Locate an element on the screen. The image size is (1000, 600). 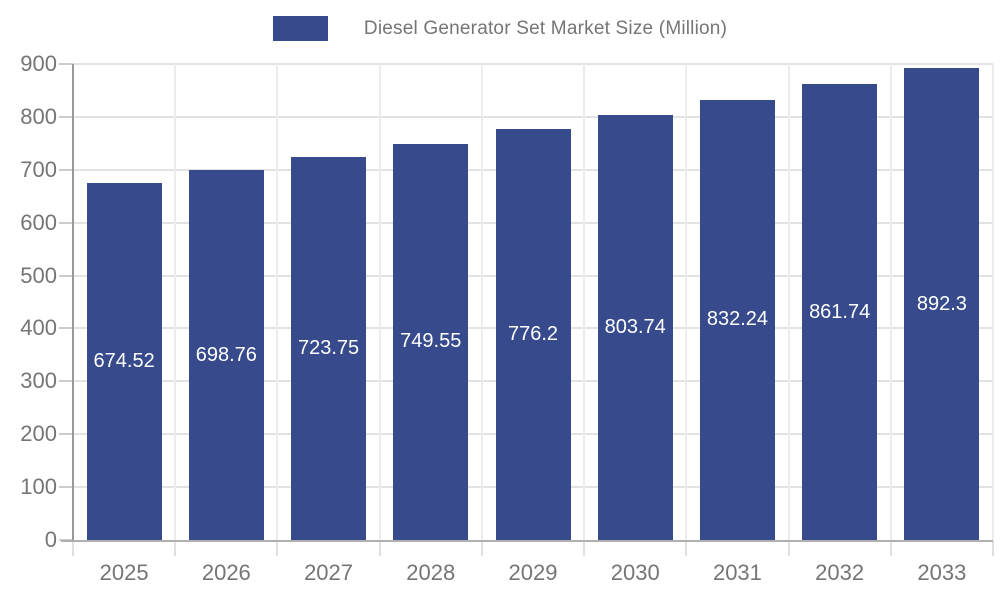
x-axis-label: 2029 is located at coordinates (533, 572).